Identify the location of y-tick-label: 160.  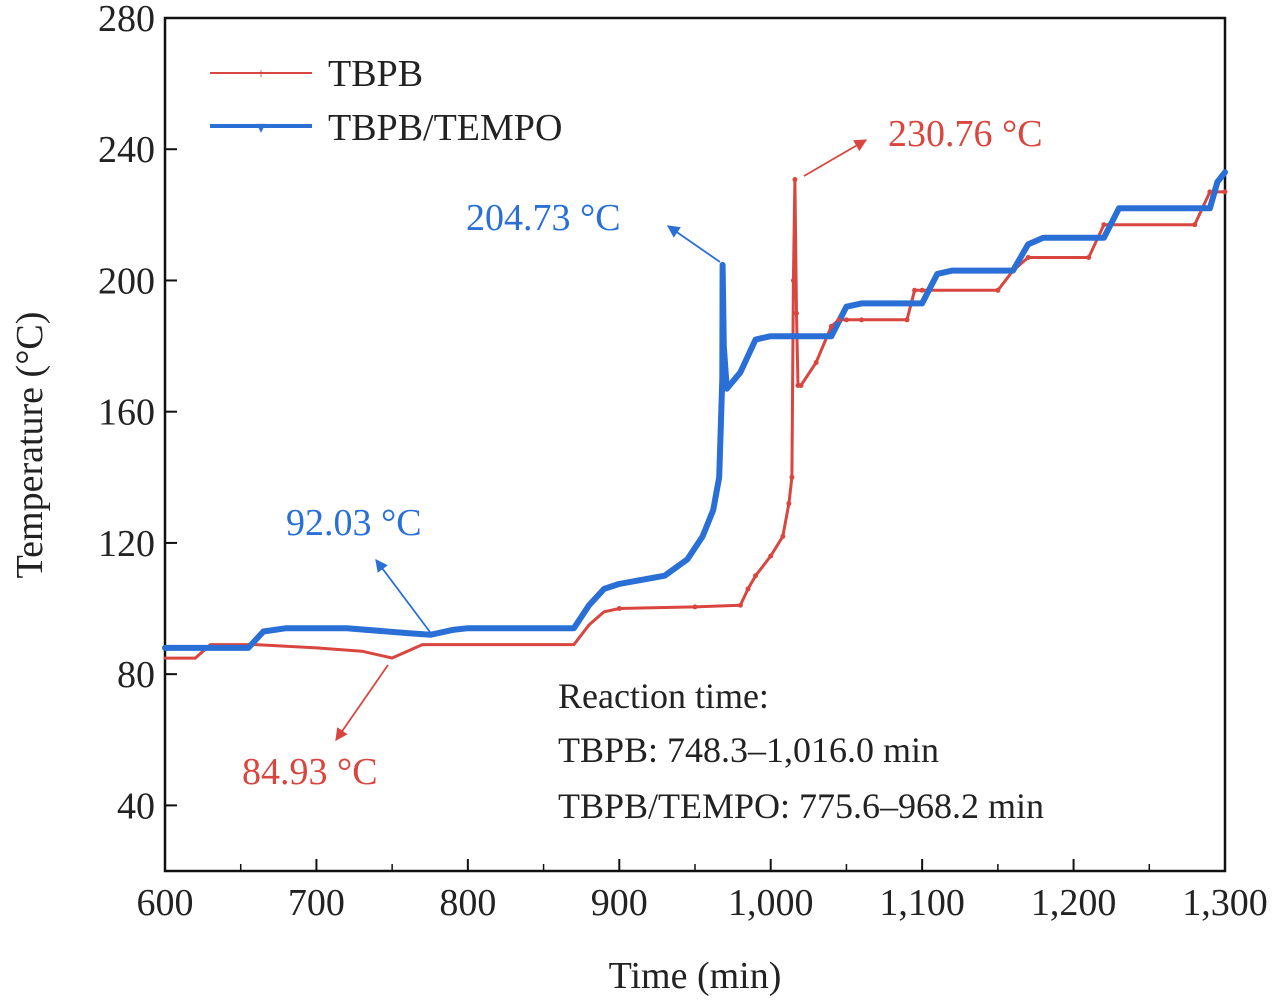
(126, 413).